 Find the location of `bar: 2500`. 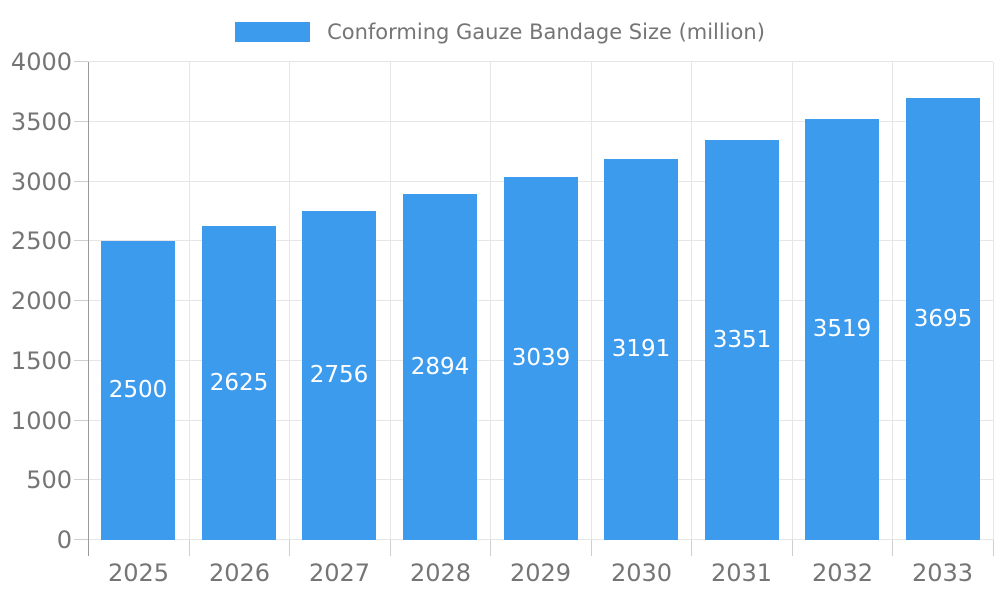

bar: 2500 is located at coordinates (138, 390).